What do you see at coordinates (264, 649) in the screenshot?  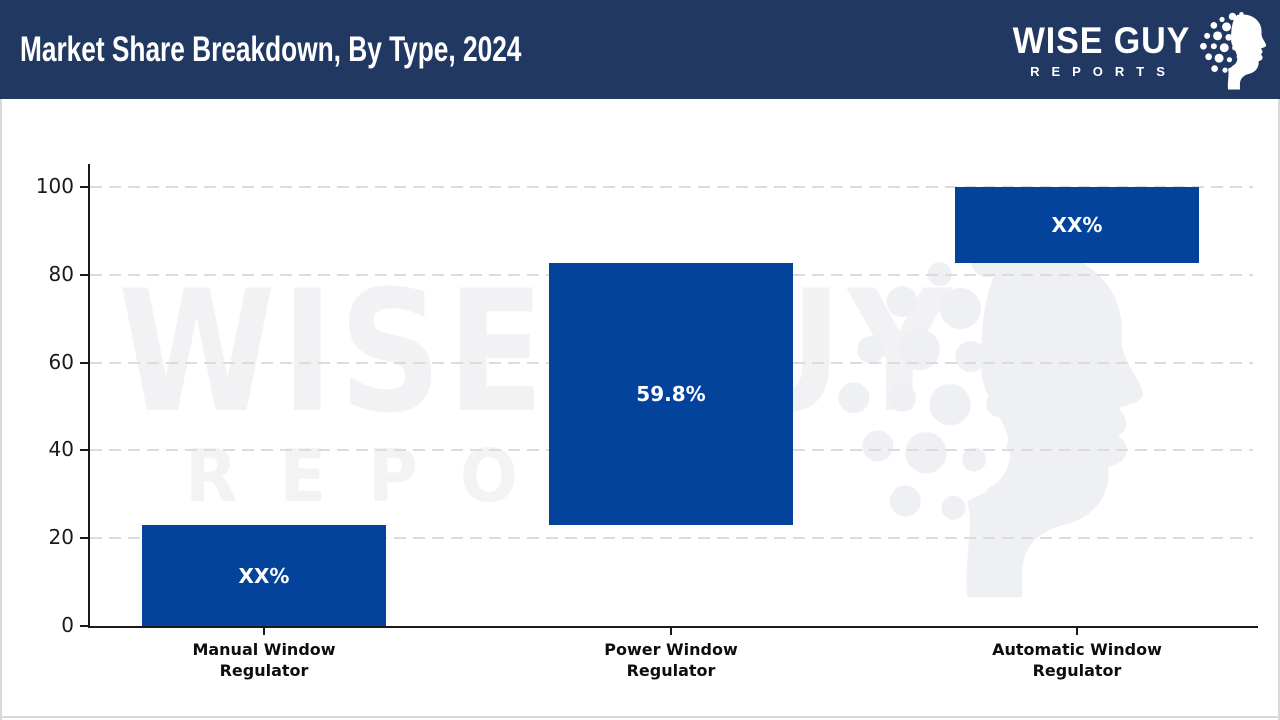 I see `x-category-label-line: Manual Window` at bounding box center [264, 649].